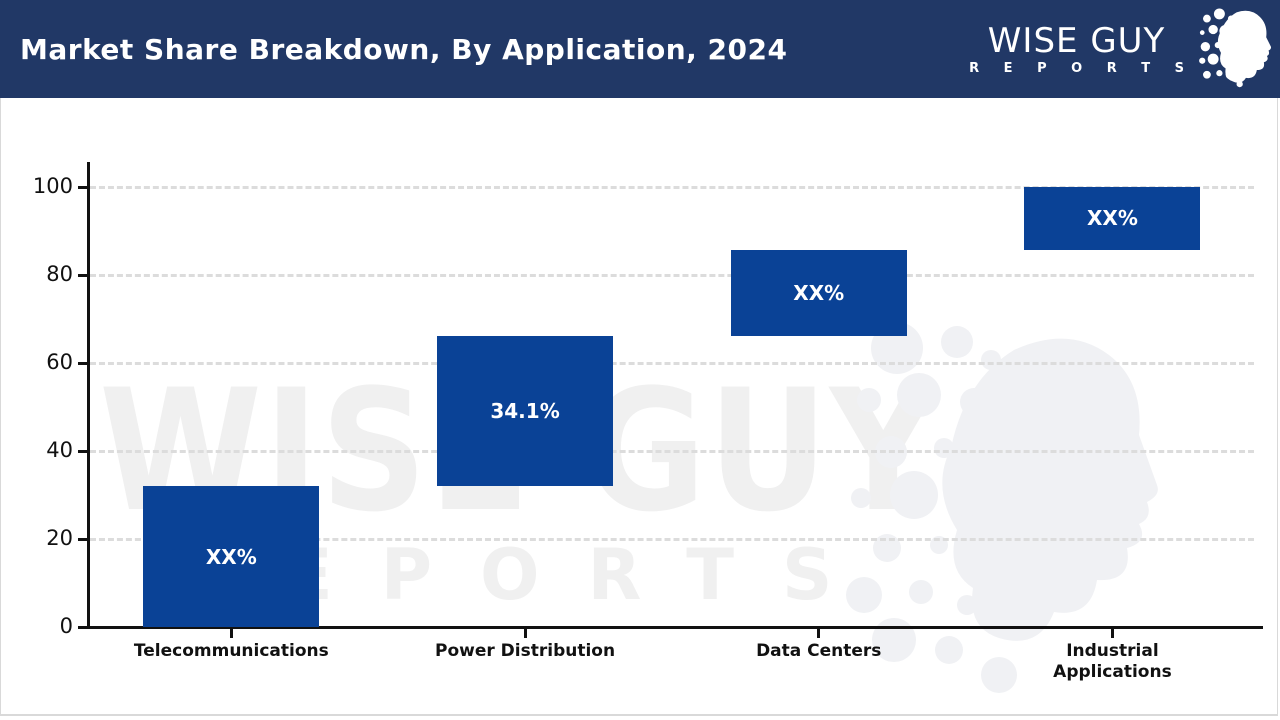  Describe the element at coordinates (1002, 507) in the screenshot. I see `watermark-face-icon` at that location.